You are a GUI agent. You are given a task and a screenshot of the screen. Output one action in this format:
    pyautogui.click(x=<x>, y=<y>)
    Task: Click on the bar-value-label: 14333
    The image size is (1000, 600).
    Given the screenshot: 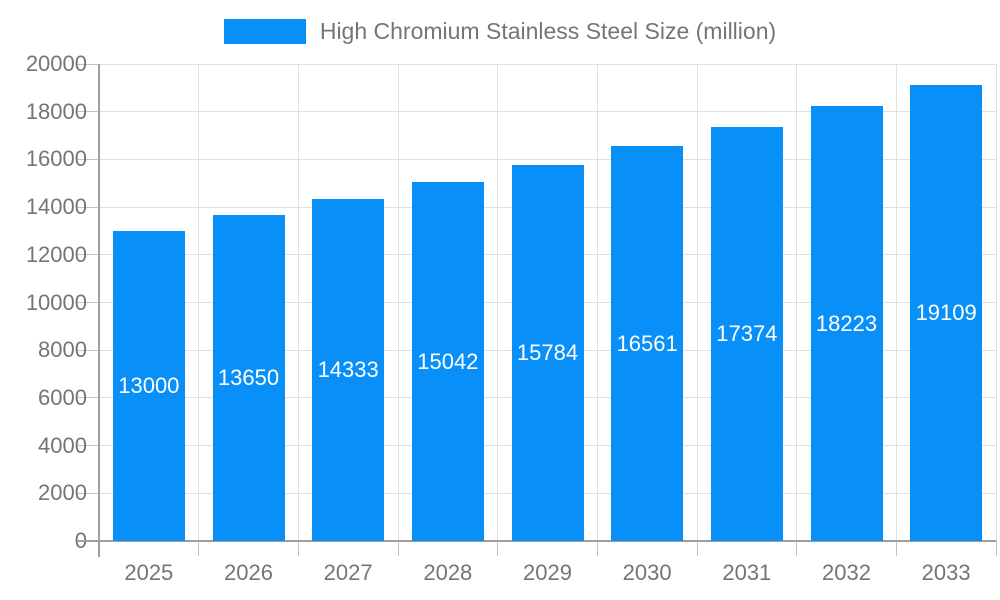 What is the action you would take?
    pyautogui.click(x=348, y=370)
    